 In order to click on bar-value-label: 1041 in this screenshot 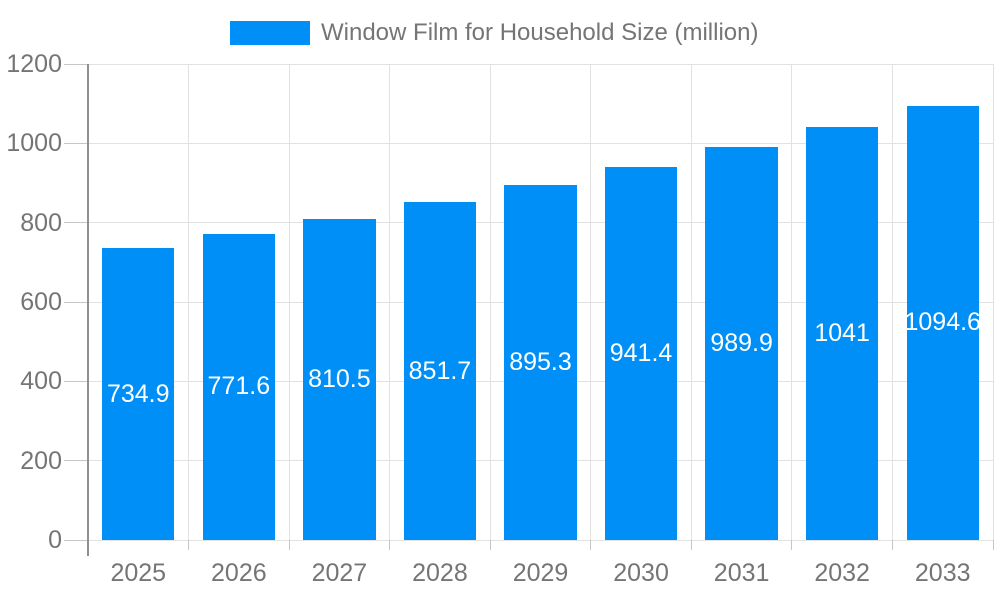, I will do `click(842, 333)`.